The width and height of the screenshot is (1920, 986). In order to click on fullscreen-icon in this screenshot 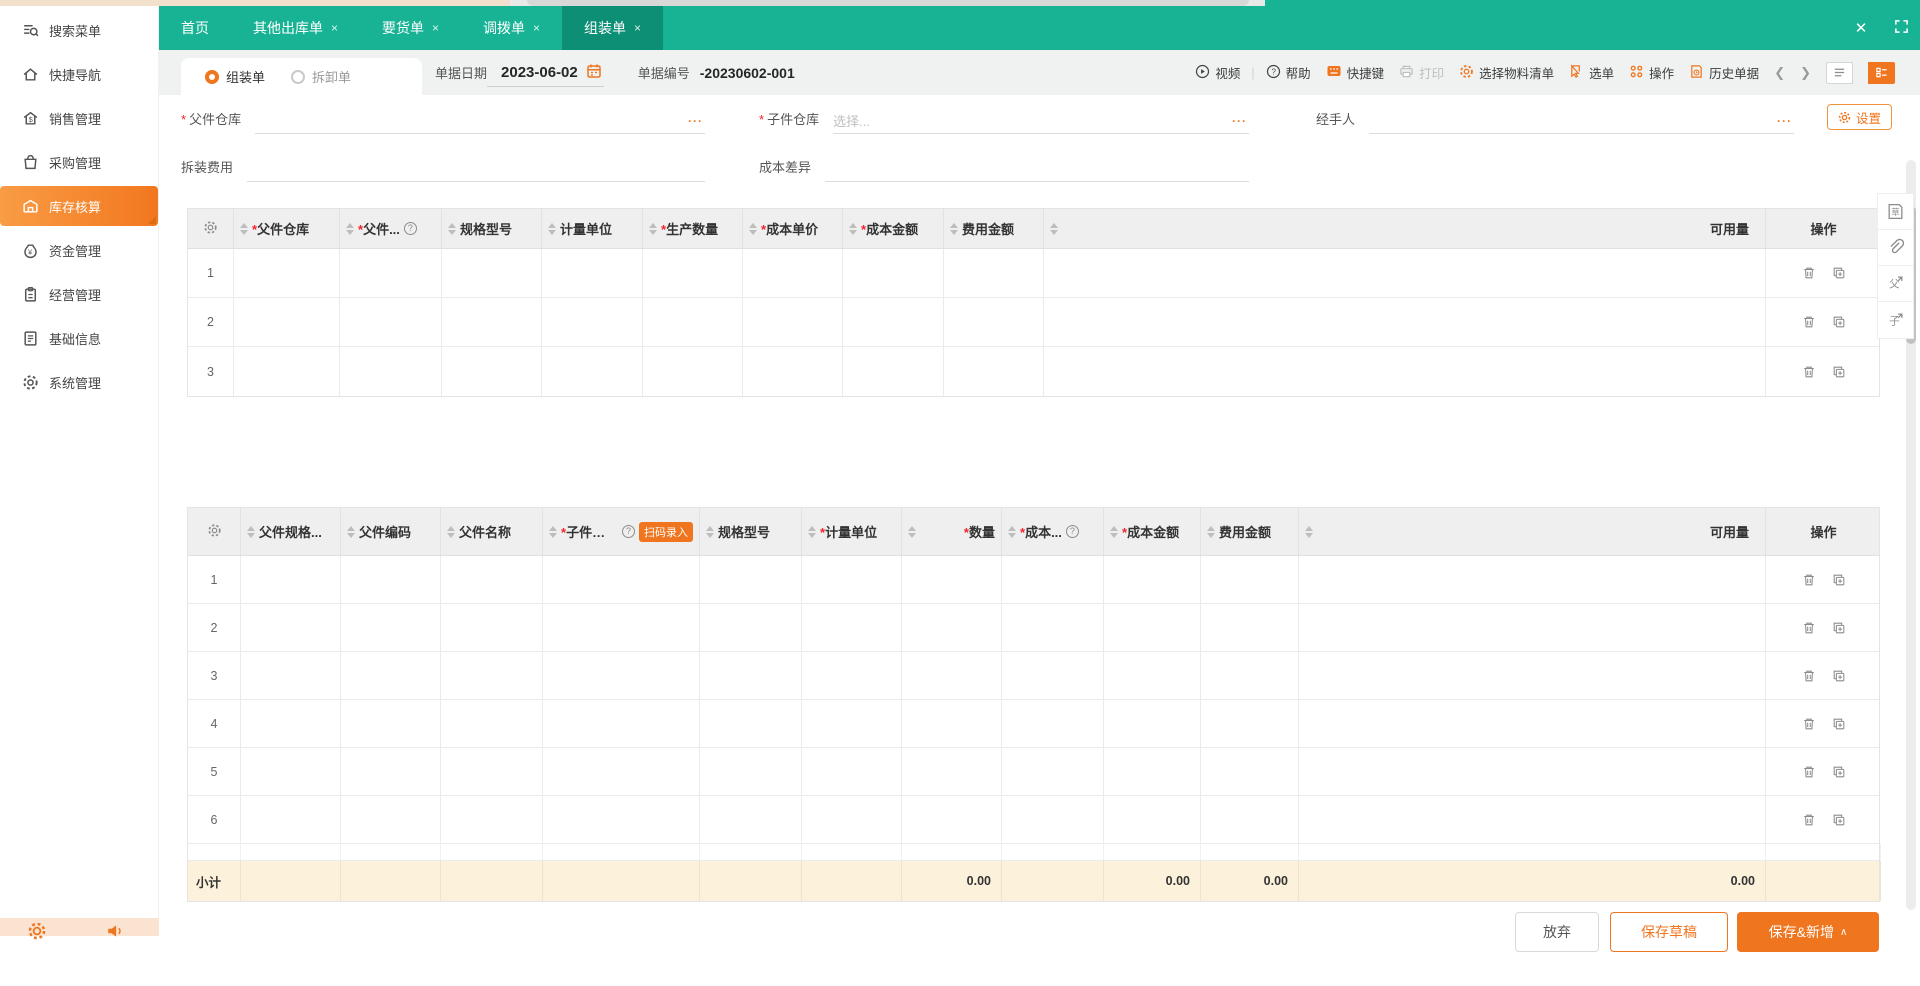, I will do `click(1901, 28)`.